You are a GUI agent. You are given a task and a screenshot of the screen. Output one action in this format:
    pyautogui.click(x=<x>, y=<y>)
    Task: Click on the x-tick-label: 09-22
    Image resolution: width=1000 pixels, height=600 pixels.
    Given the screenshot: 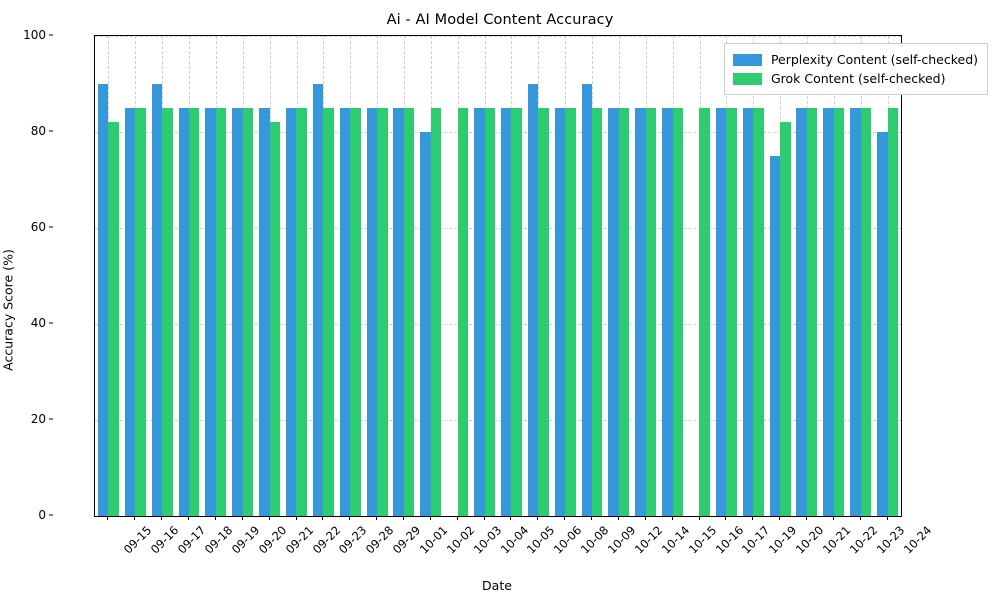 What is the action you would take?
    pyautogui.click(x=326, y=540)
    